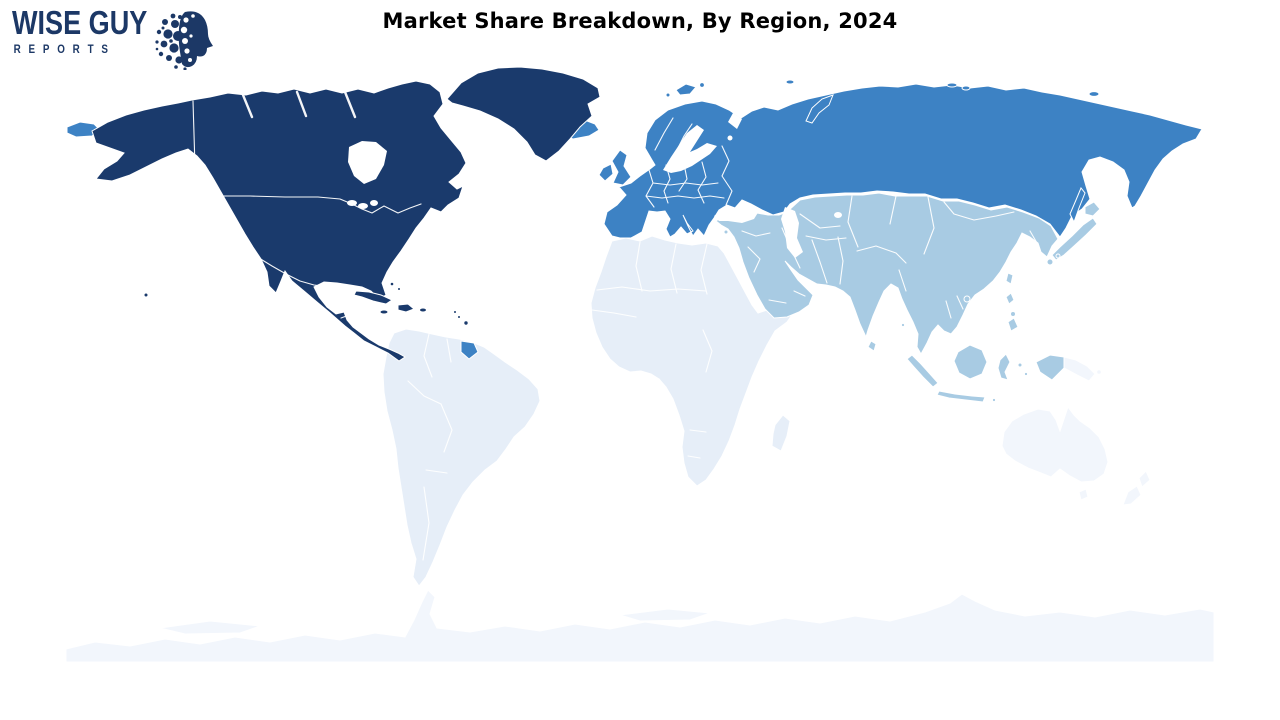  I want to click on europe-russia-mainland, so click(903, 161).